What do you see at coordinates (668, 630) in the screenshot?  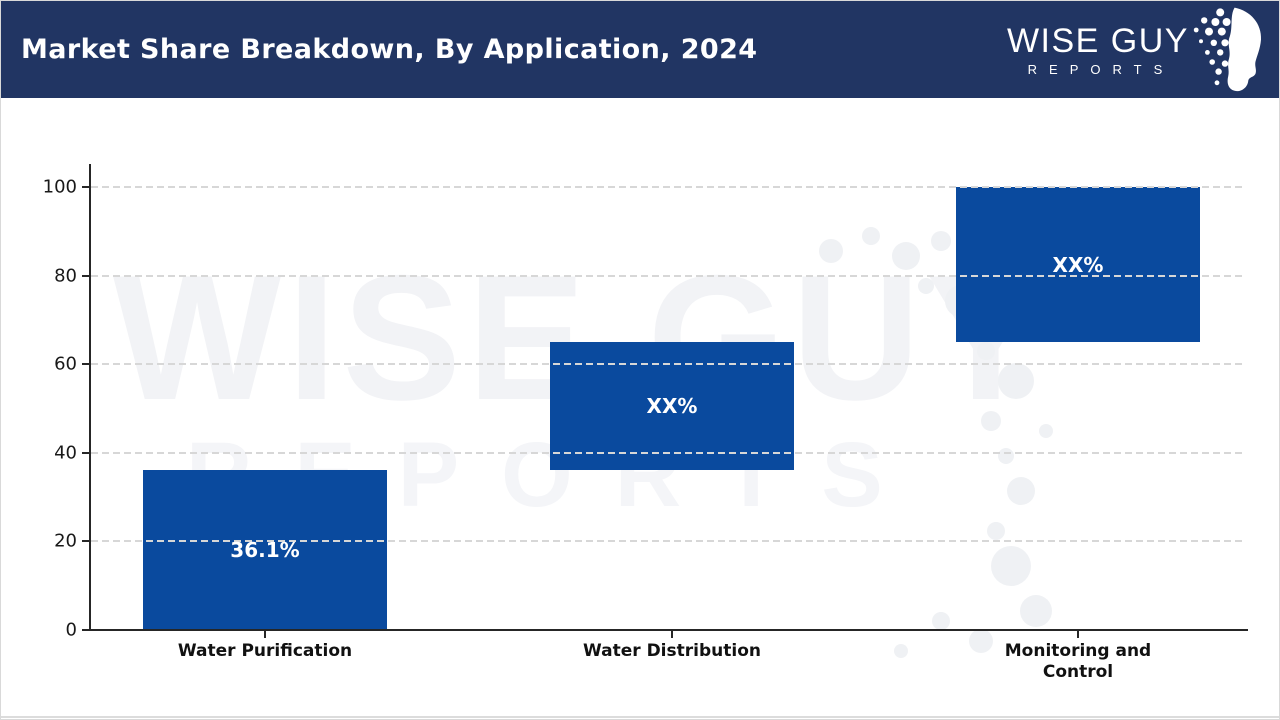 I see `x-axis-line` at bounding box center [668, 630].